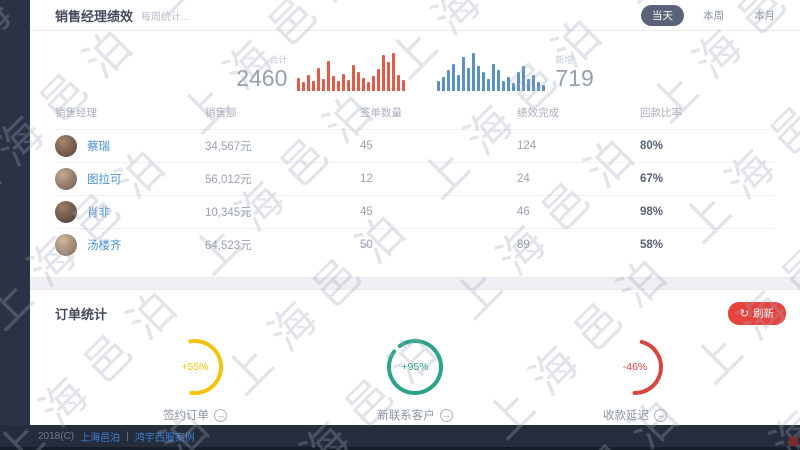  I want to click on filter-month-button: 本月, so click(764, 15).